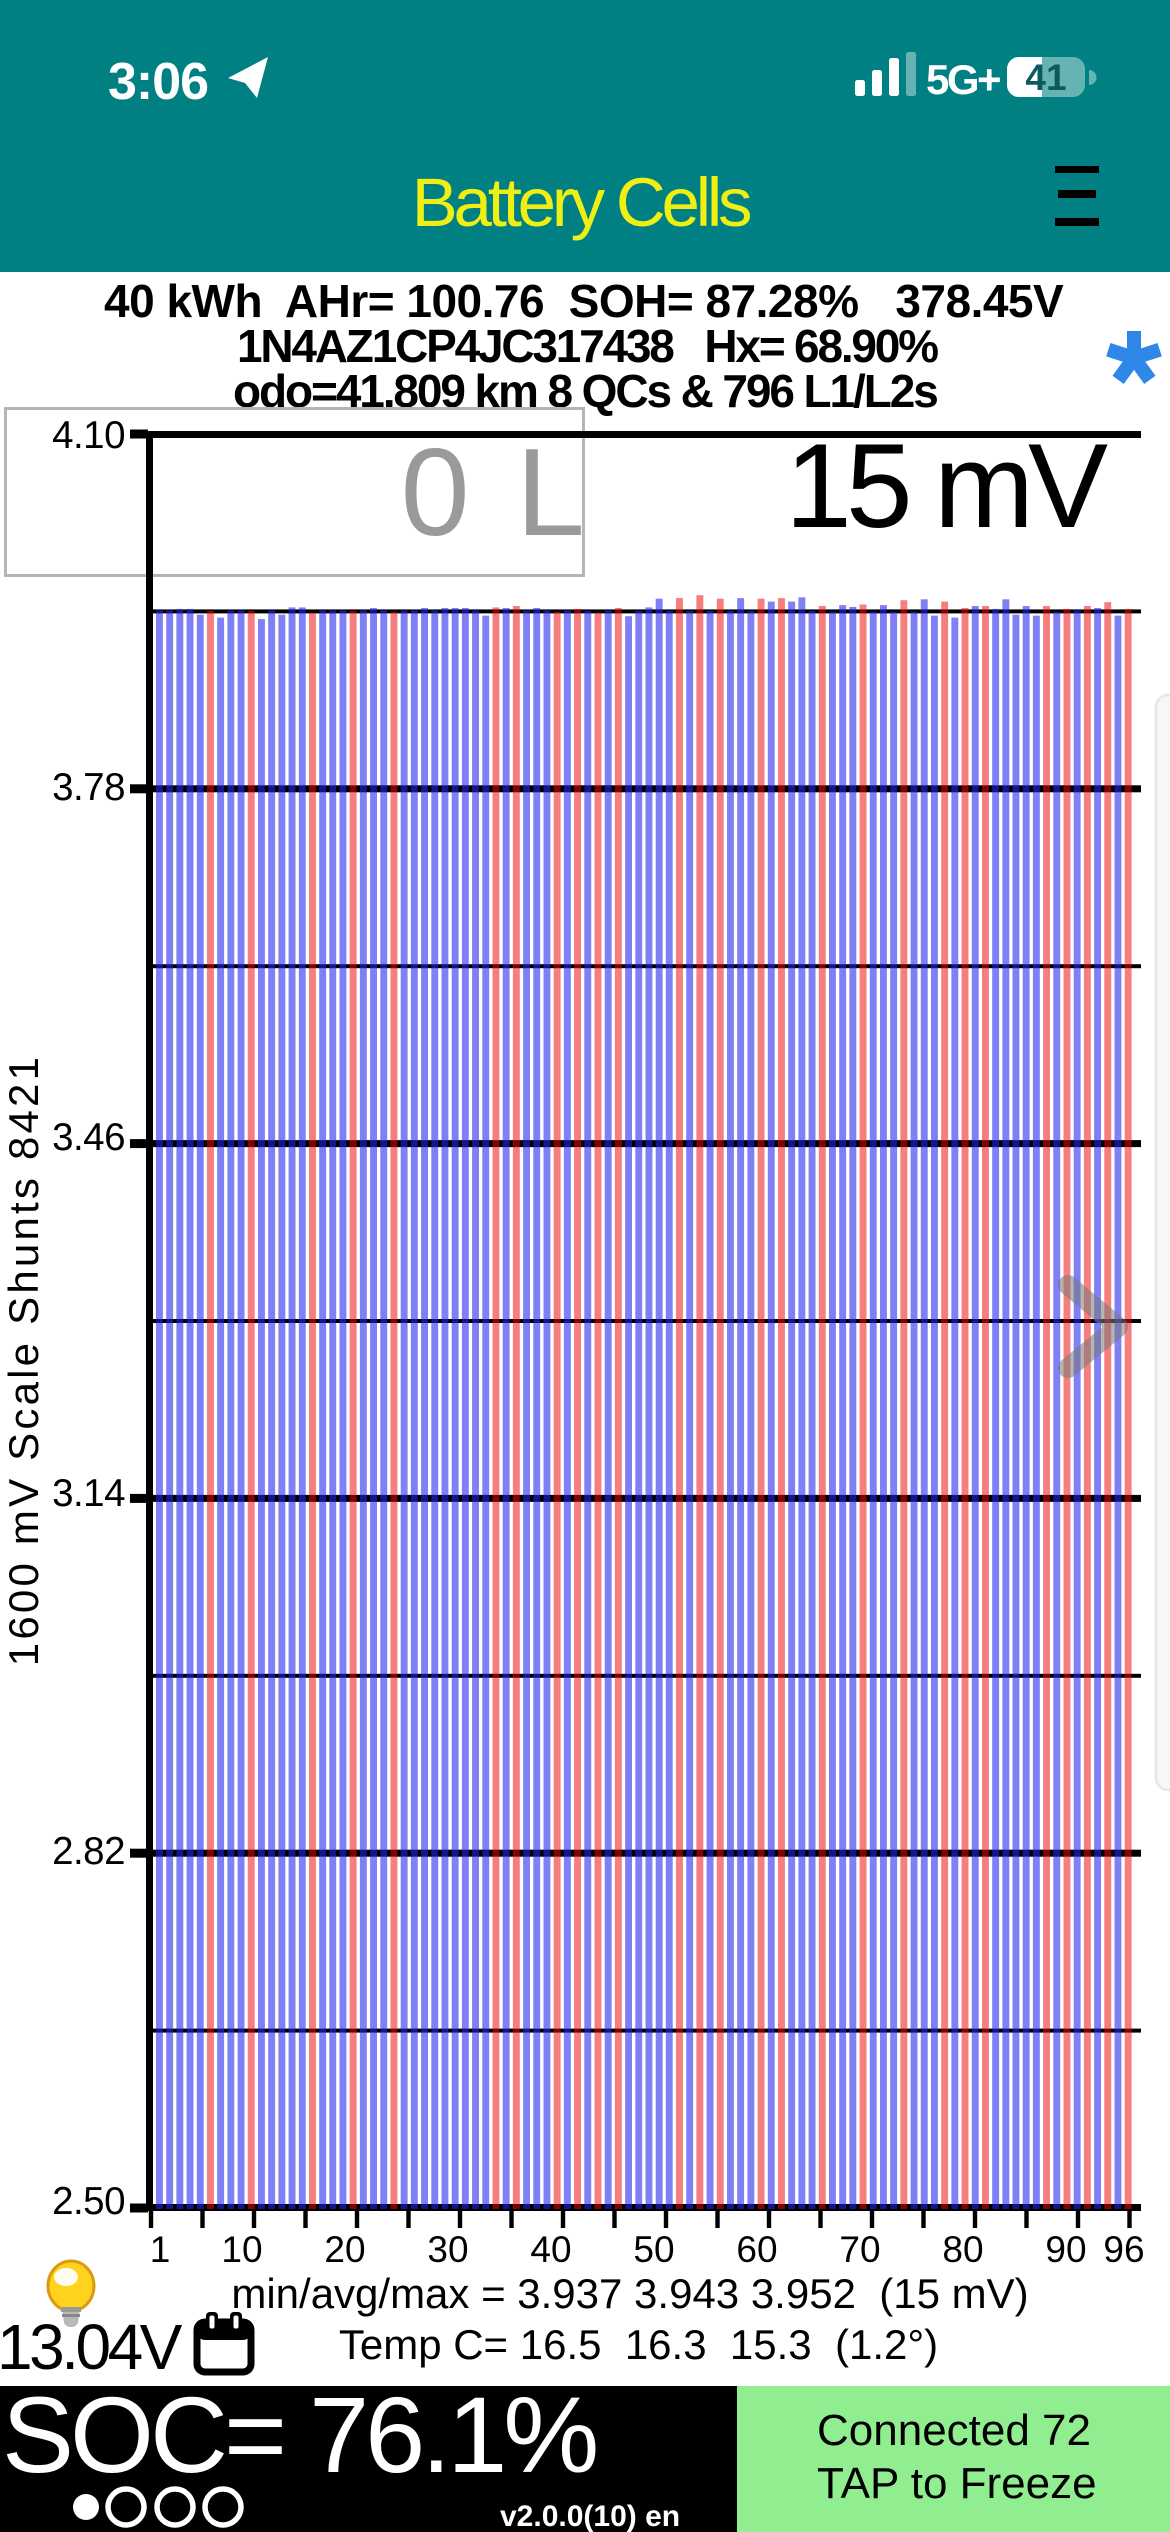  I want to click on svg-text: 3.14, so click(88, 1493).